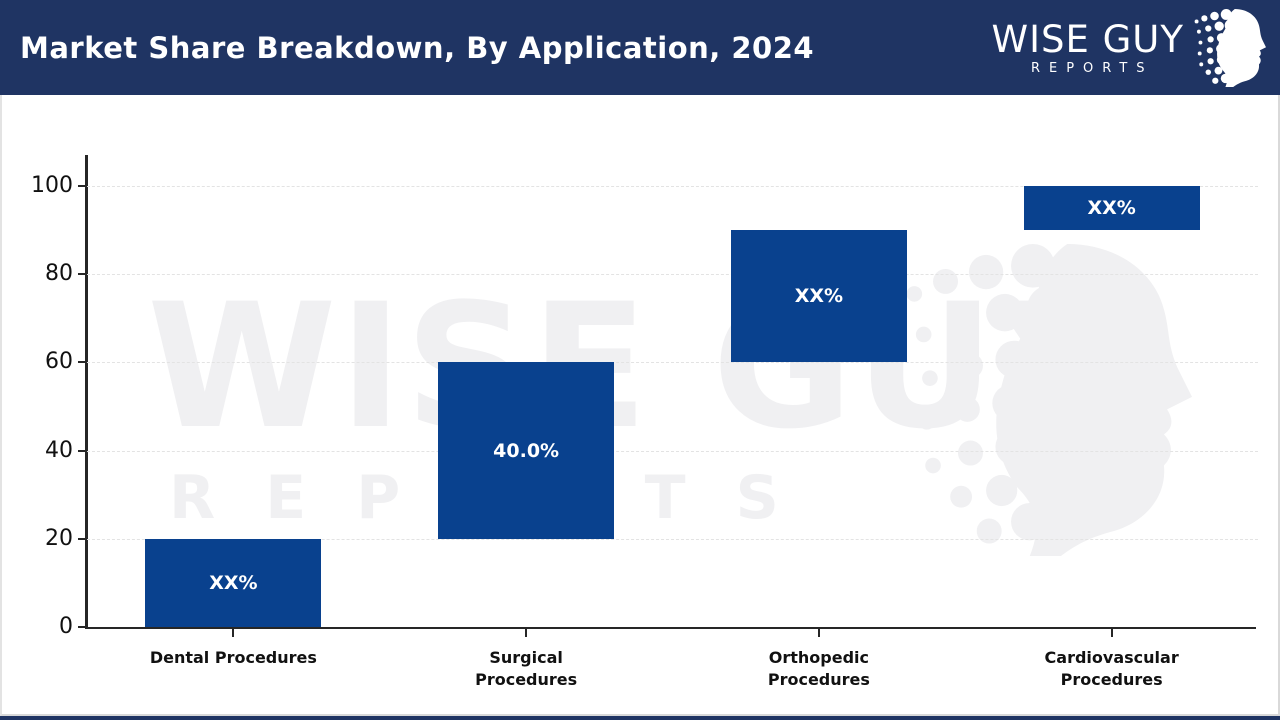  Describe the element at coordinates (59, 450) in the screenshot. I see `y-tick-label-40: 40` at that location.